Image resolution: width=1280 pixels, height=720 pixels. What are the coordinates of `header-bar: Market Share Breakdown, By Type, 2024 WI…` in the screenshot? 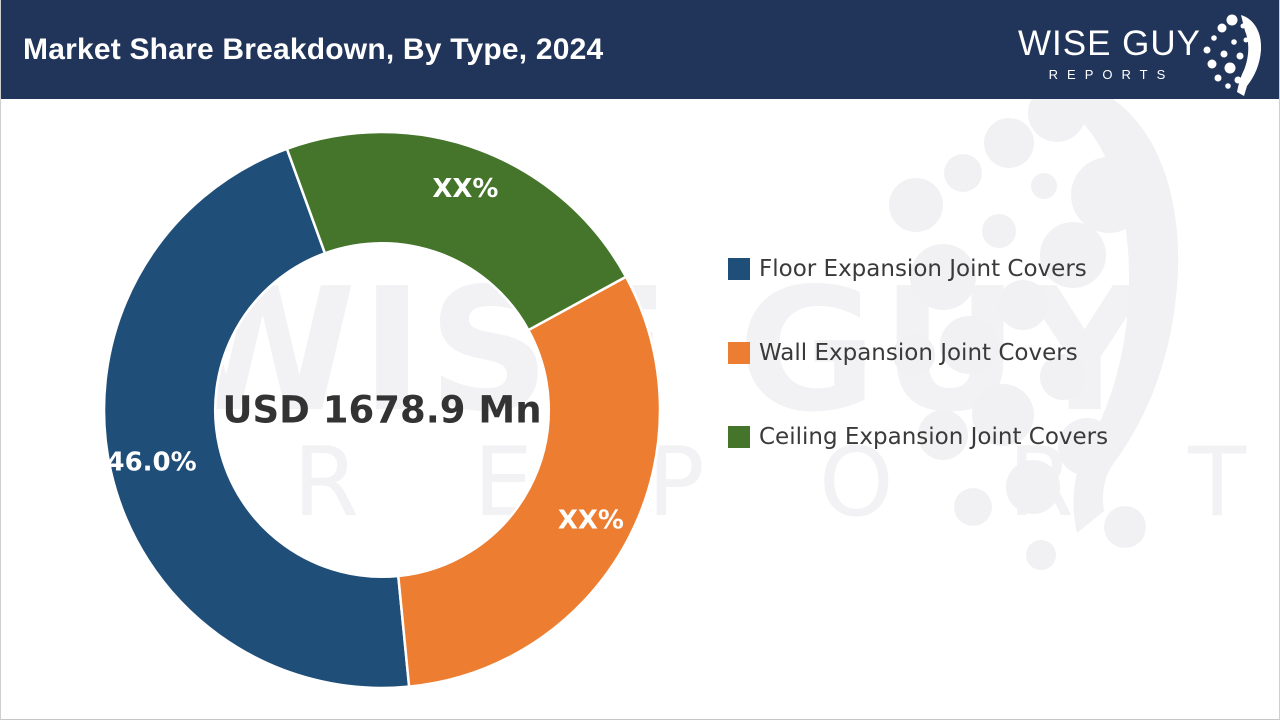 It's located at (640, 49).